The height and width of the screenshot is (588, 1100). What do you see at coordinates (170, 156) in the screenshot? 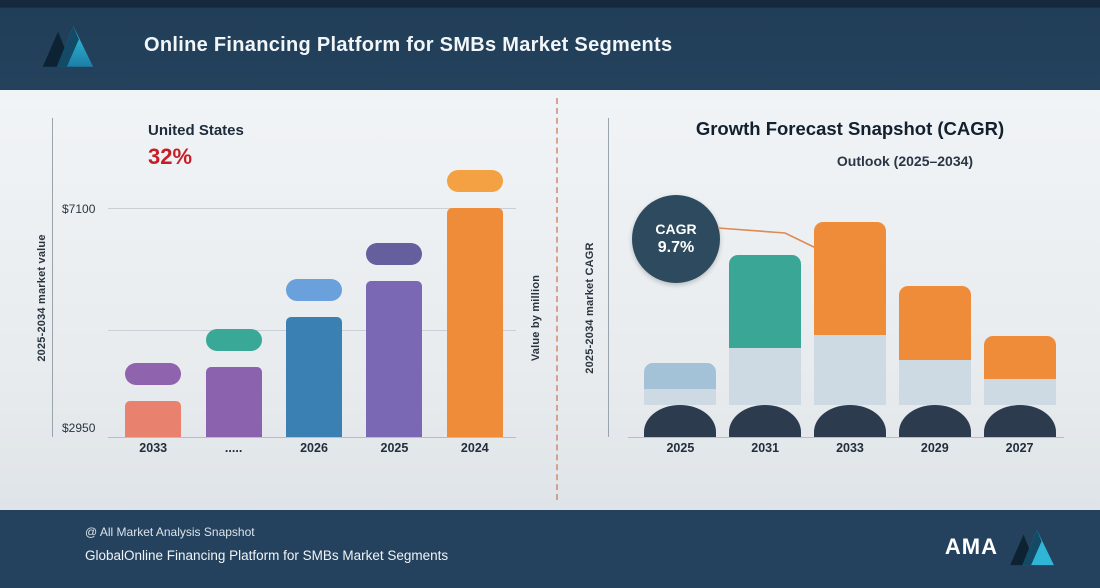
I see `left-chart-percentage: 32%` at bounding box center [170, 156].